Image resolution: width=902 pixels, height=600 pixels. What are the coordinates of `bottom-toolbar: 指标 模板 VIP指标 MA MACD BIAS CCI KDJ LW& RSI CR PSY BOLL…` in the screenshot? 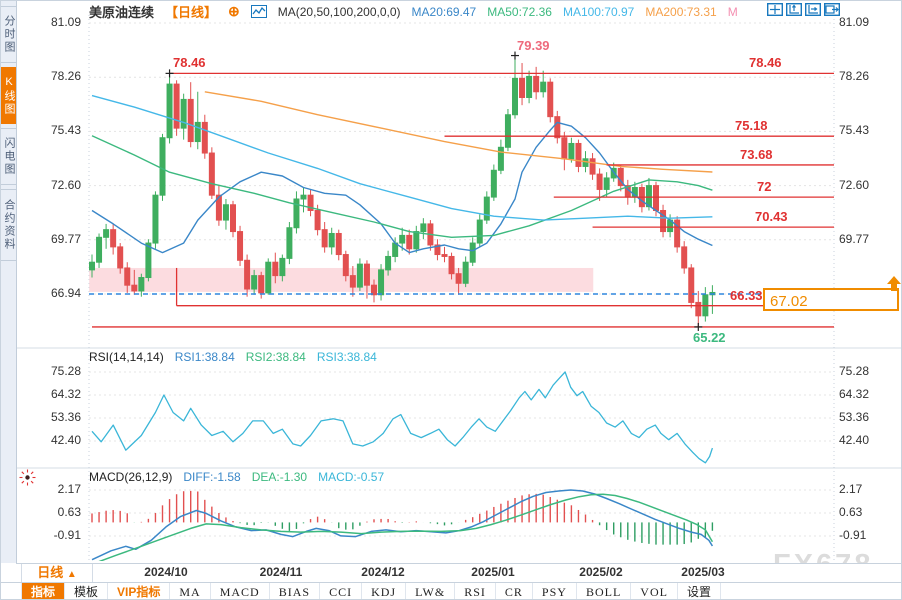 It's located at (451, 590).